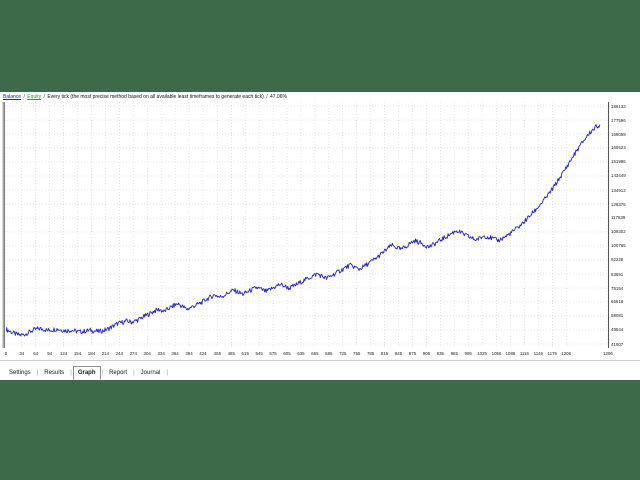 The image size is (640, 480). I want to click on y-axis-tick-label: 151986, so click(618, 162).